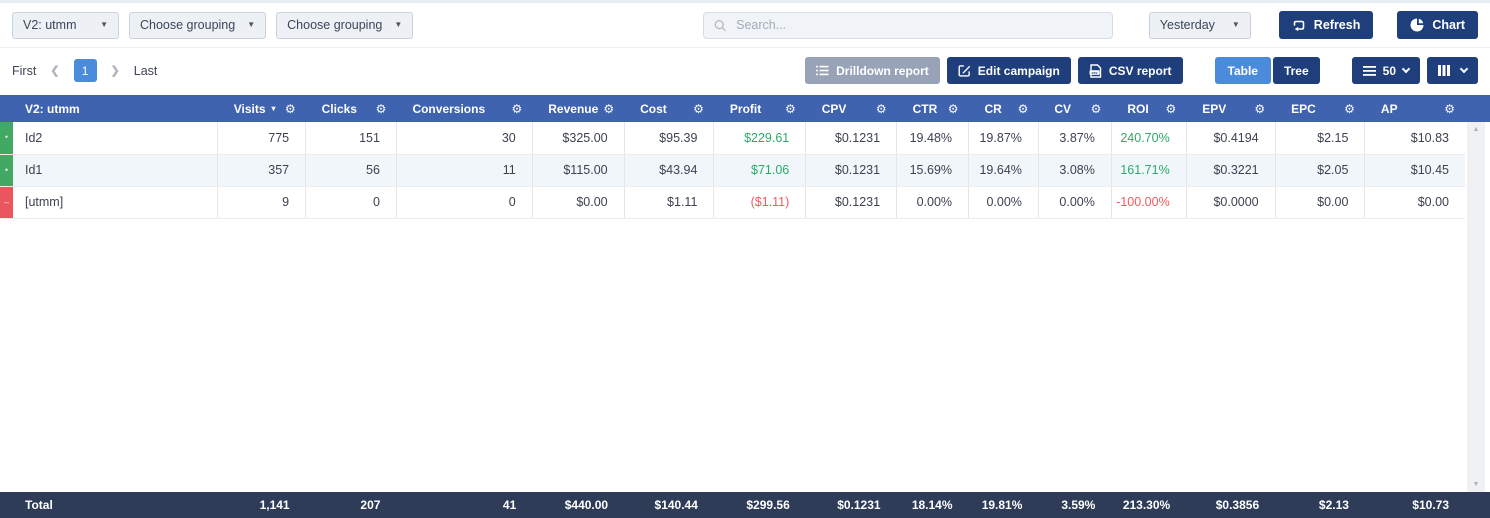 The width and height of the screenshot is (1490, 518). I want to click on column-label: EPC, so click(1303, 108).